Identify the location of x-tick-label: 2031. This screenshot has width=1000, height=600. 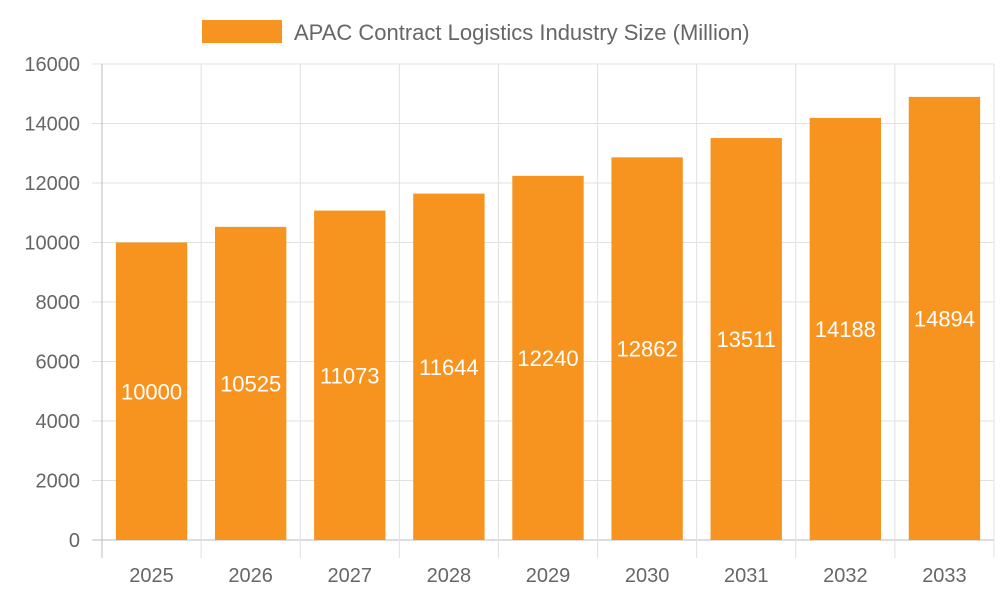
(746, 576).